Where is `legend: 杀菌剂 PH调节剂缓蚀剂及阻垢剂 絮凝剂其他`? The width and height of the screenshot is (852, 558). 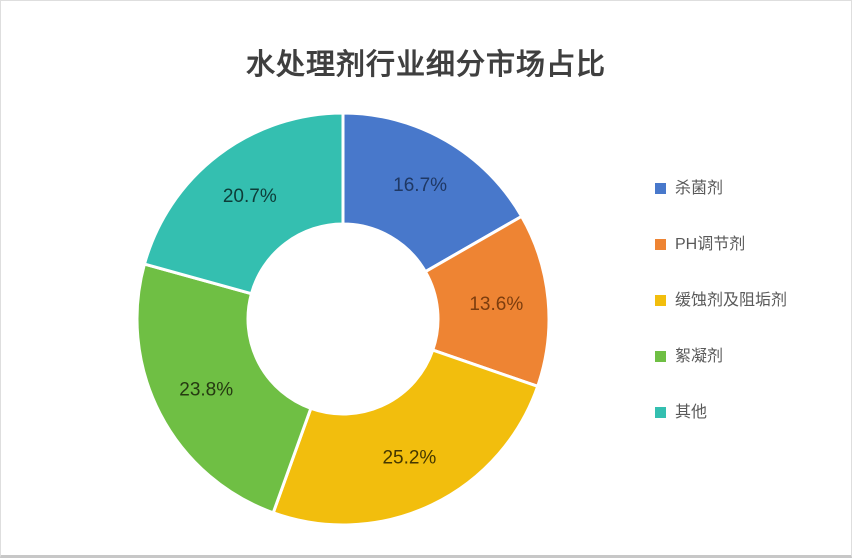 legend: 杀菌剂 PH调节剂缓蚀剂及阻垢剂 絮凝剂其他 is located at coordinates (721, 300).